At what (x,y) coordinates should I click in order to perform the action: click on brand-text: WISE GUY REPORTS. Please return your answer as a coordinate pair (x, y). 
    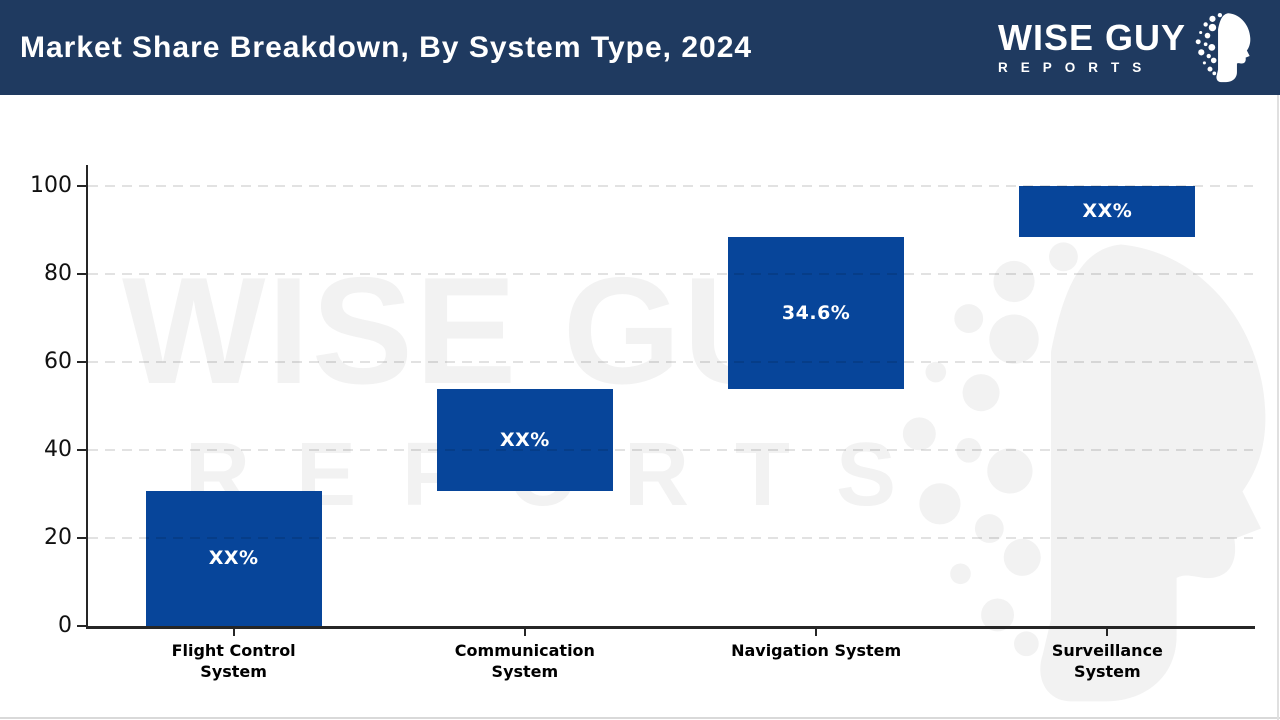
    Looking at the image, I should click on (1091, 46).